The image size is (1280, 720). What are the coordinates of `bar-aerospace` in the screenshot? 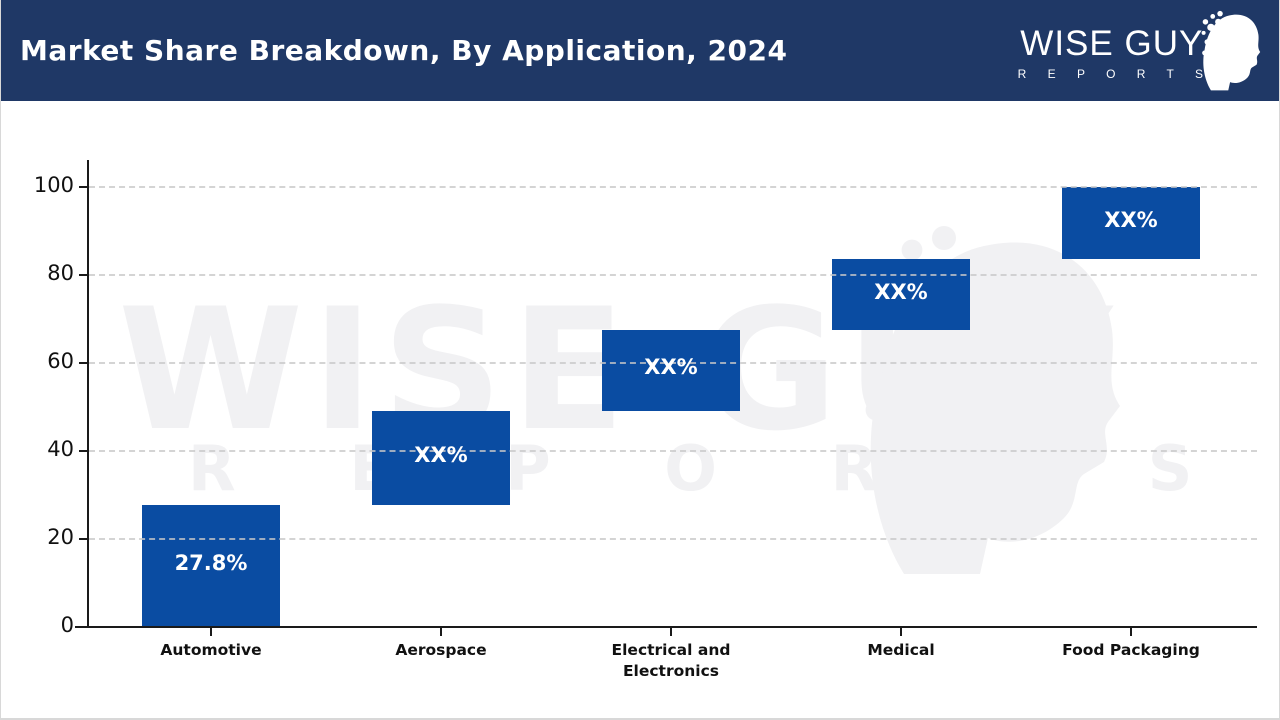 It's located at (441, 457).